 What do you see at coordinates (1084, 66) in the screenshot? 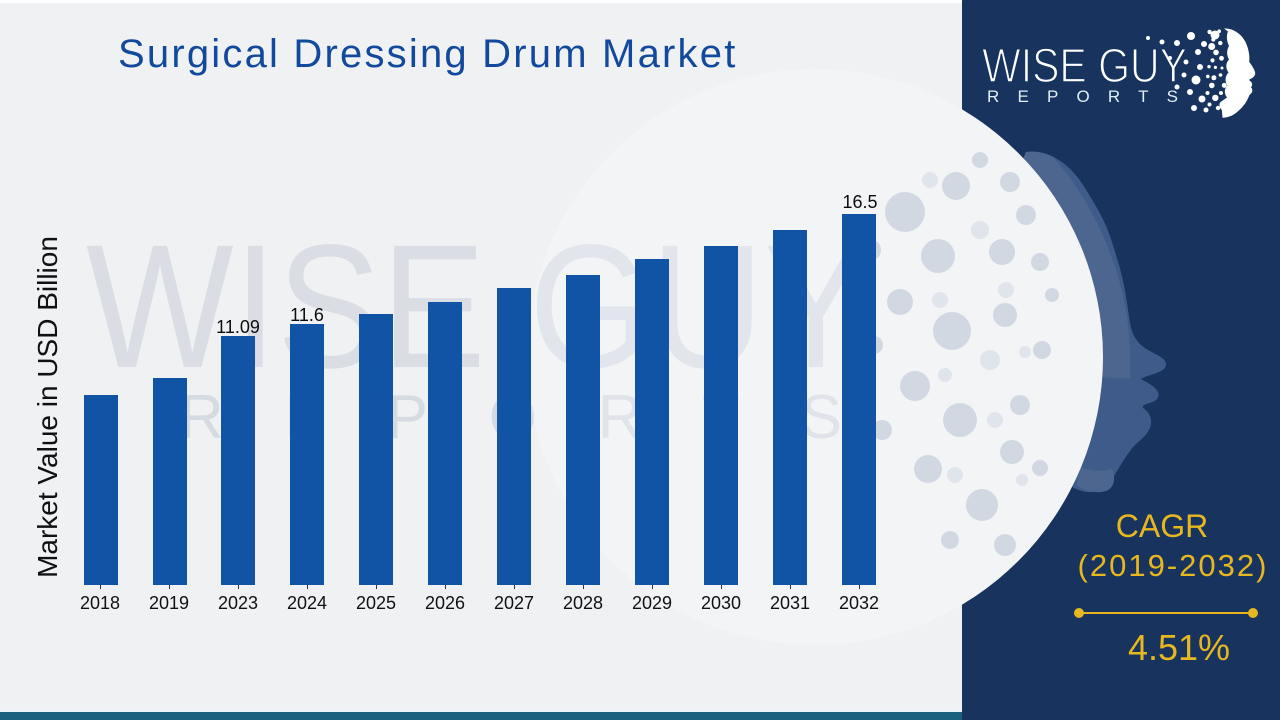
I see `svg-text: WISE GUY` at bounding box center [1084, 66].